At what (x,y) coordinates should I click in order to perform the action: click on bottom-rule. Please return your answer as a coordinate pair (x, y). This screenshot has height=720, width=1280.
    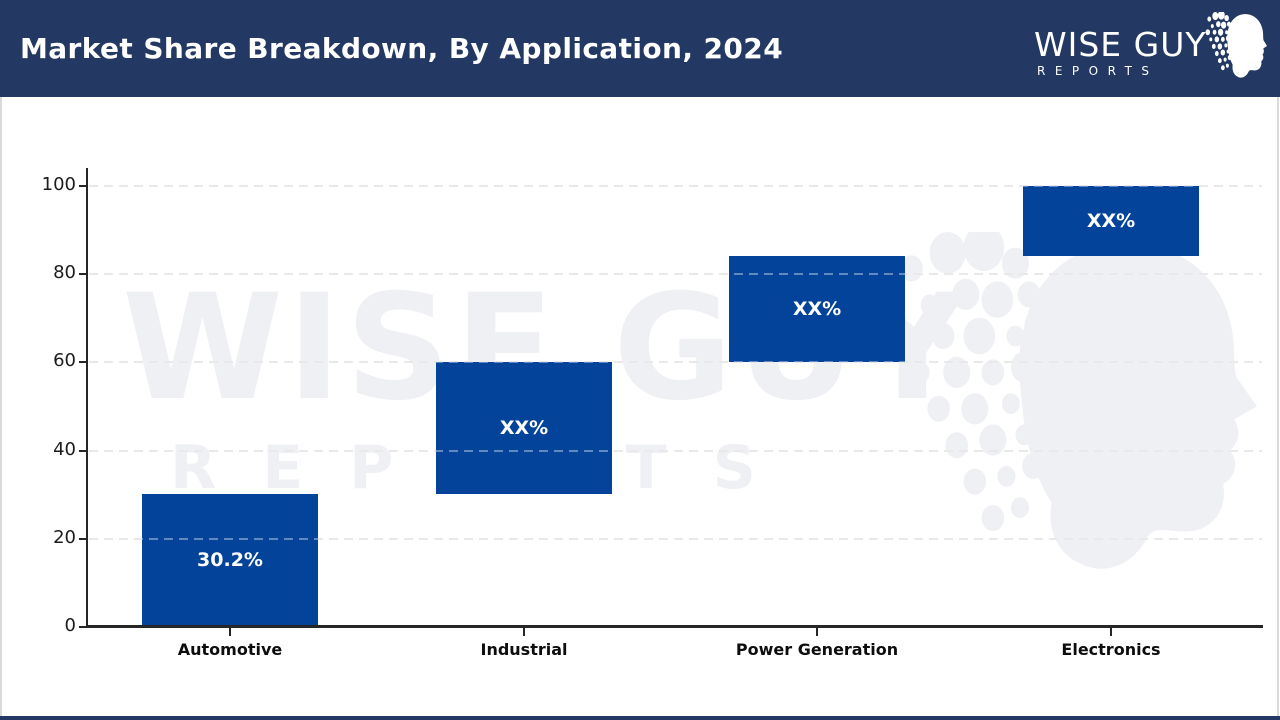
    Looking at the image, I should click on (640, 718).